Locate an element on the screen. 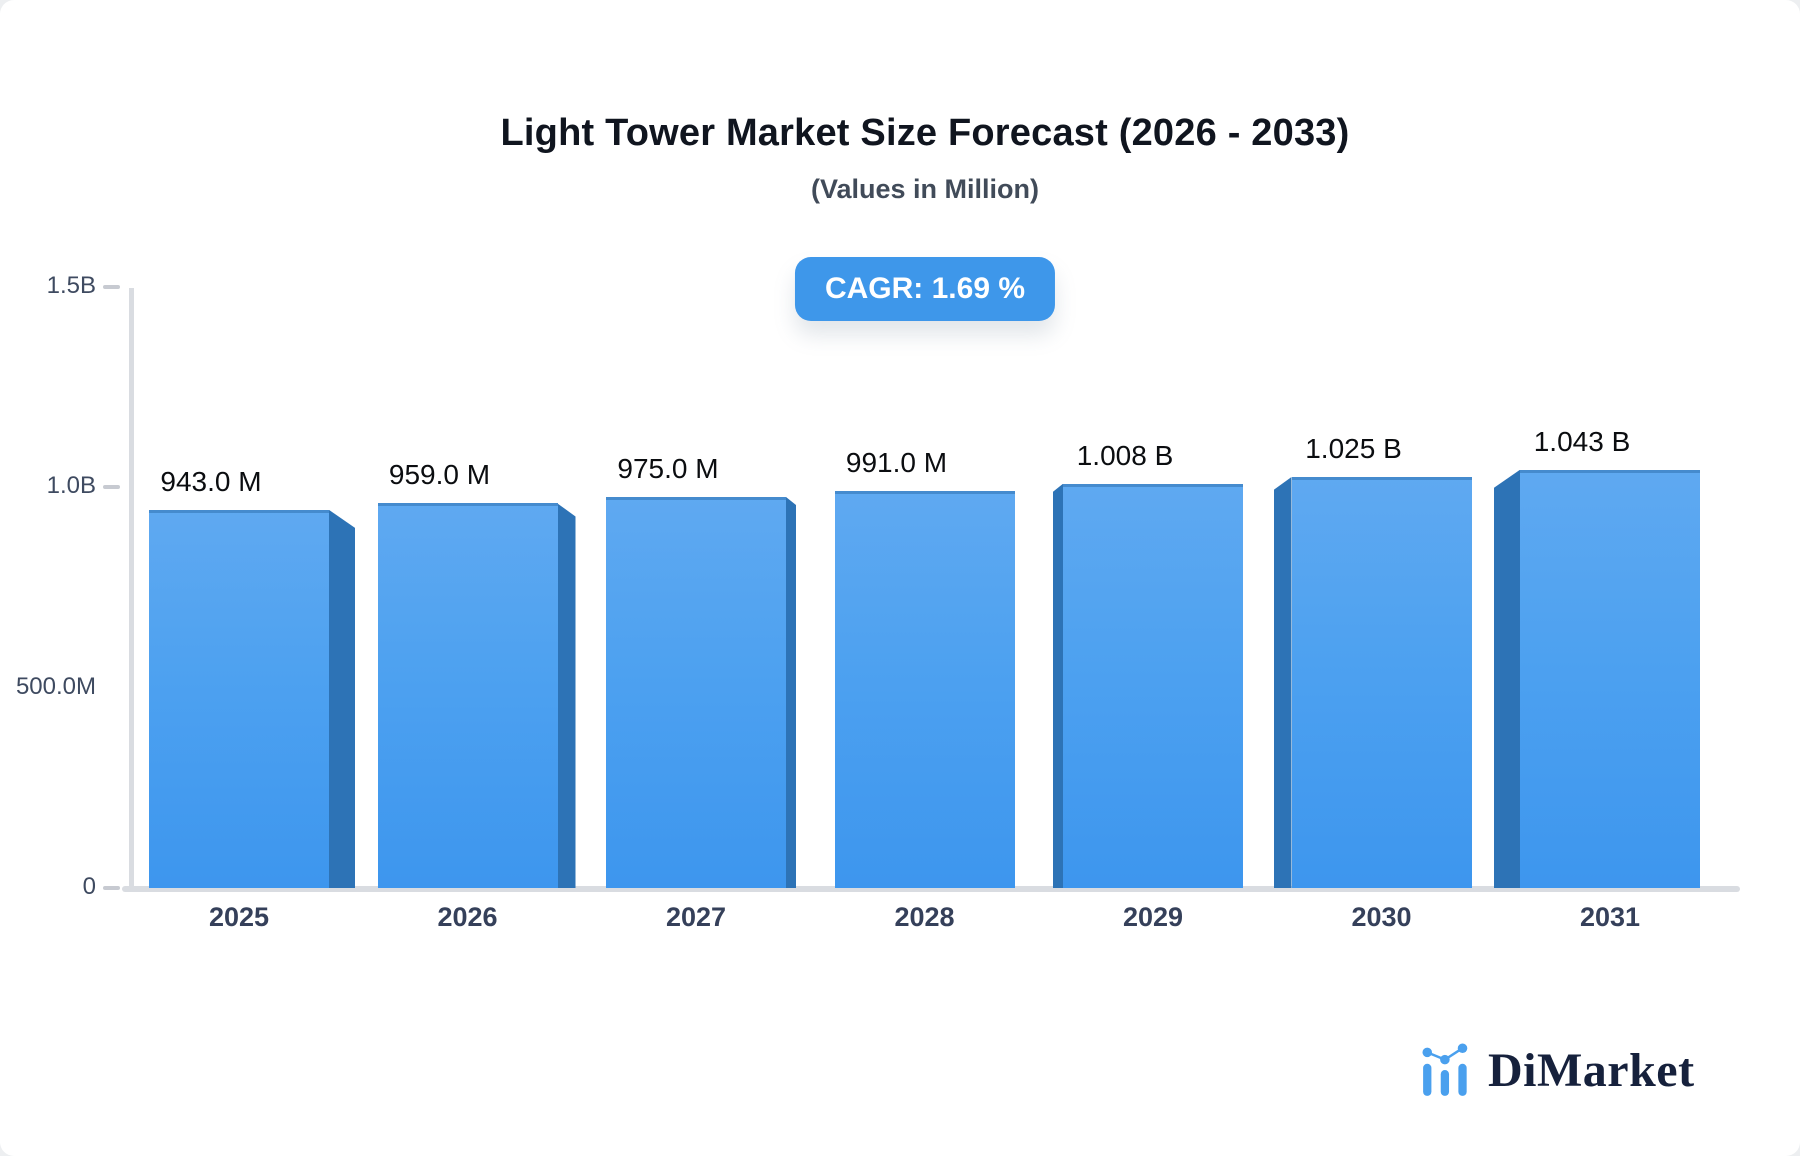 Image resolution: width=1800 pixels, height=1156 pixels. x-axis-label-2030: 2030 is located at coordinates (1381, 917).